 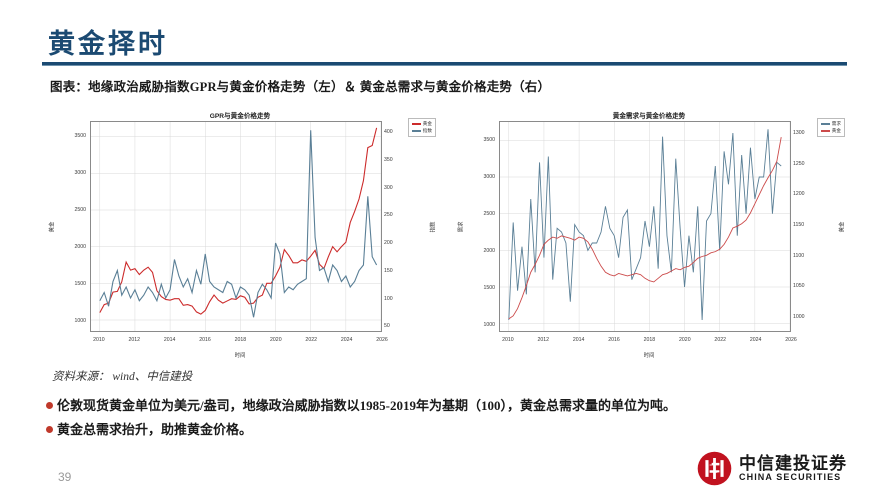 I want to click on legend-label: 需求, so click(x=836, y=123).